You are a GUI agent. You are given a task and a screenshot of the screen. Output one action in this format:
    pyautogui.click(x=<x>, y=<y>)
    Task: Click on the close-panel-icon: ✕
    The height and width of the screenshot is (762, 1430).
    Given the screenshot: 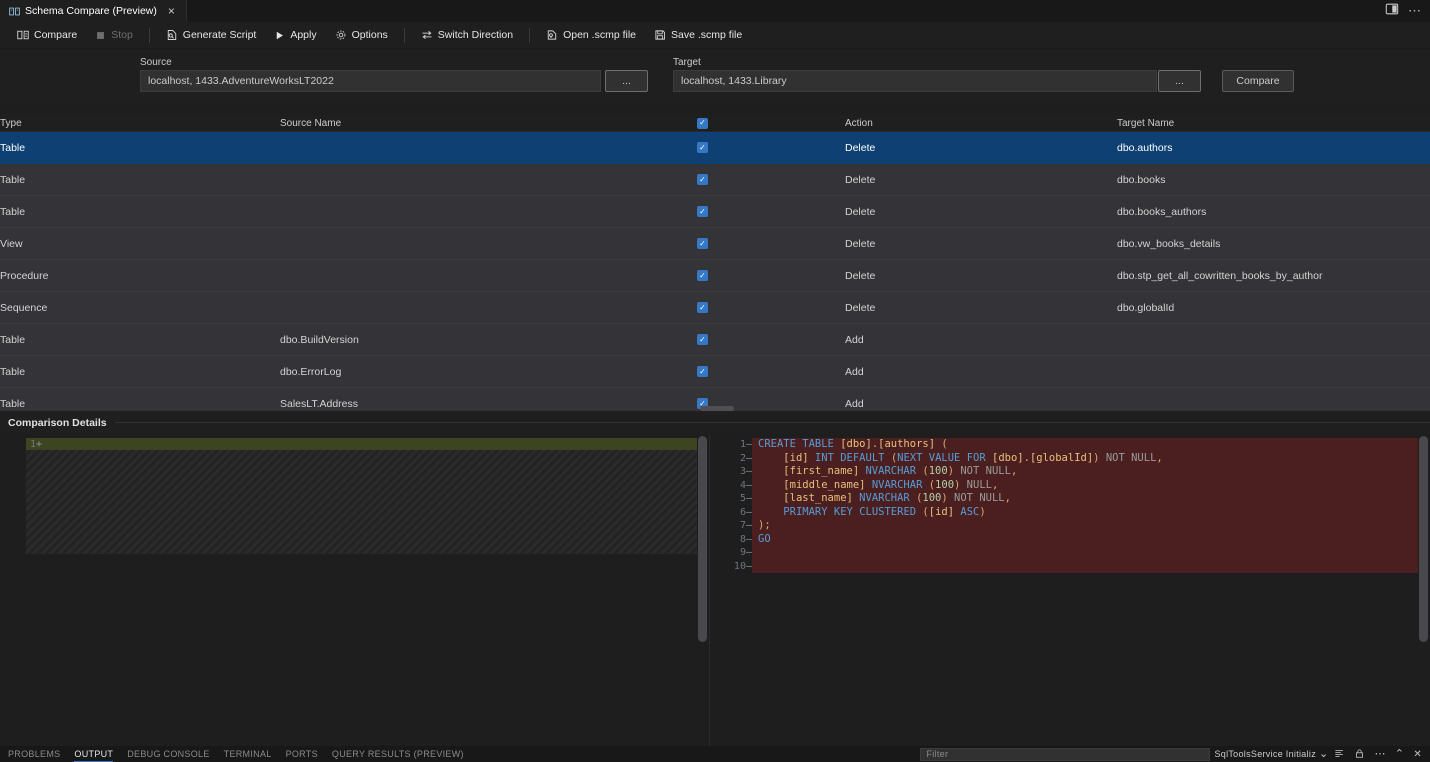 What is the action you would take?
    pyautogui.click(x=1417, y=754)
    